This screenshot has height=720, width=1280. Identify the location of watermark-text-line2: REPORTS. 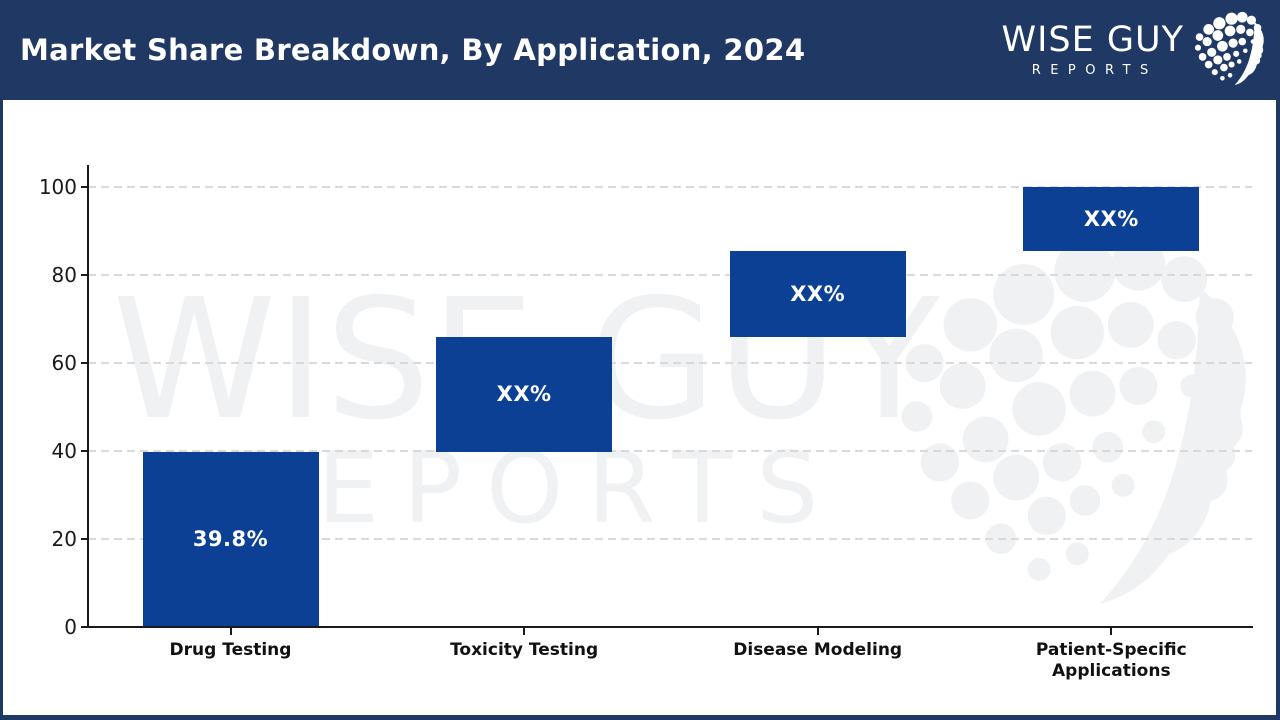
(534, 489).